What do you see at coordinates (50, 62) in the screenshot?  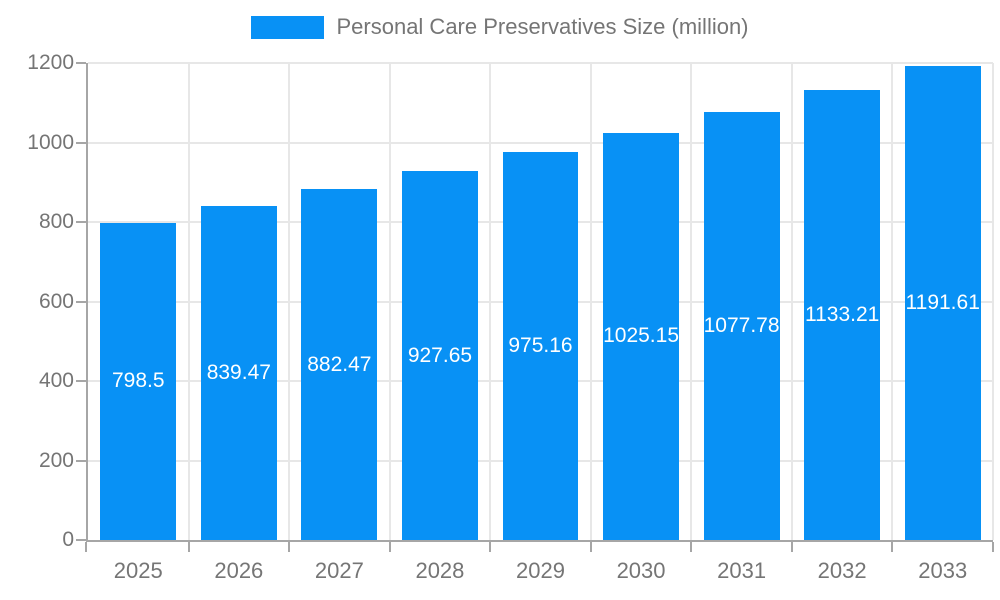 I see `y-axis-tick-label: 1200` at bounding box center [50, 62].